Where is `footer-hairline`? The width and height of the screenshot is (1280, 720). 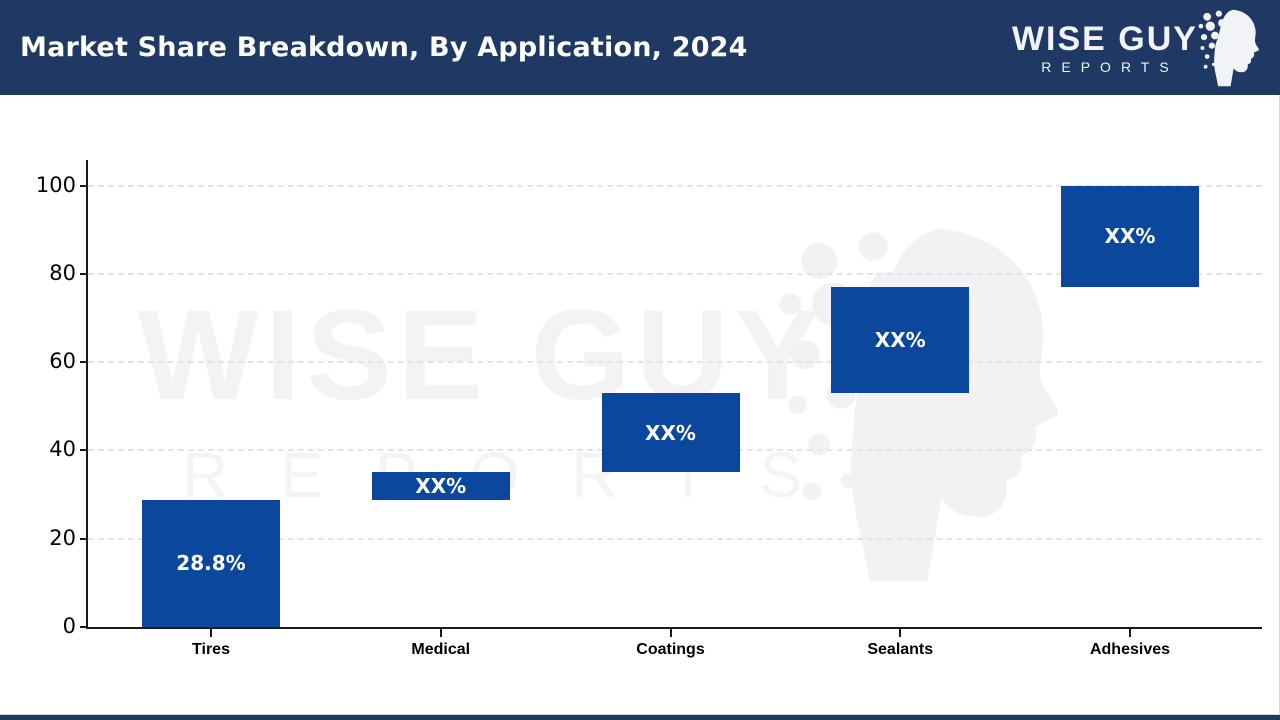
footer-hairline is located at coordinates (640, 714).